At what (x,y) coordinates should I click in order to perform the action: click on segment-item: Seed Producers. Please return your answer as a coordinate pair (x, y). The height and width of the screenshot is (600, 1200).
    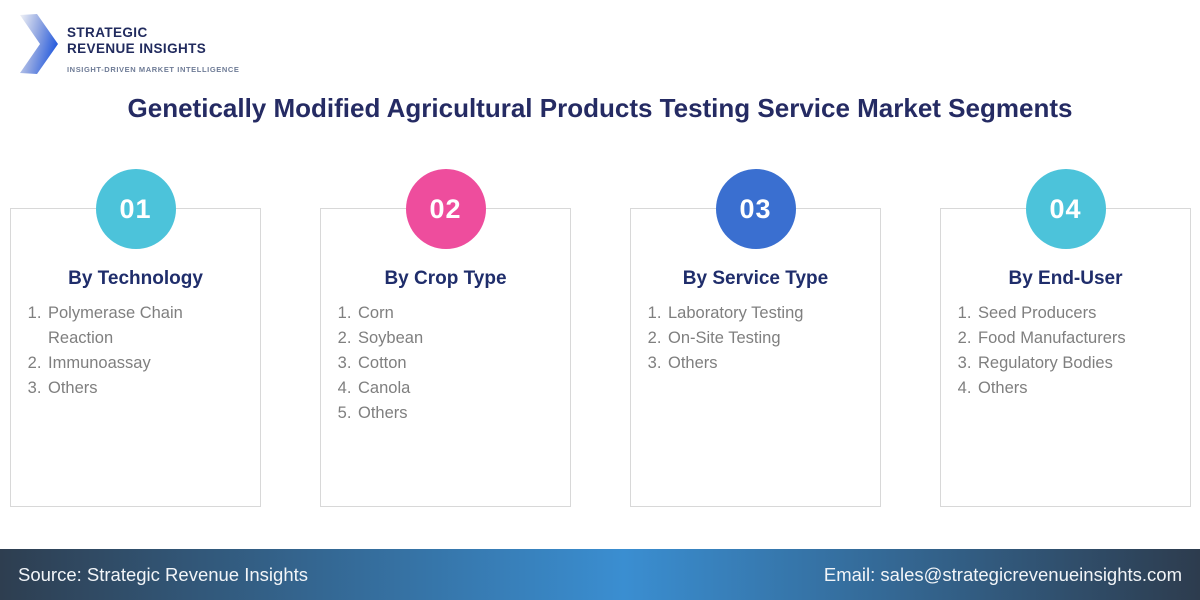
    Looking at the image, I should click on (1077, 313).